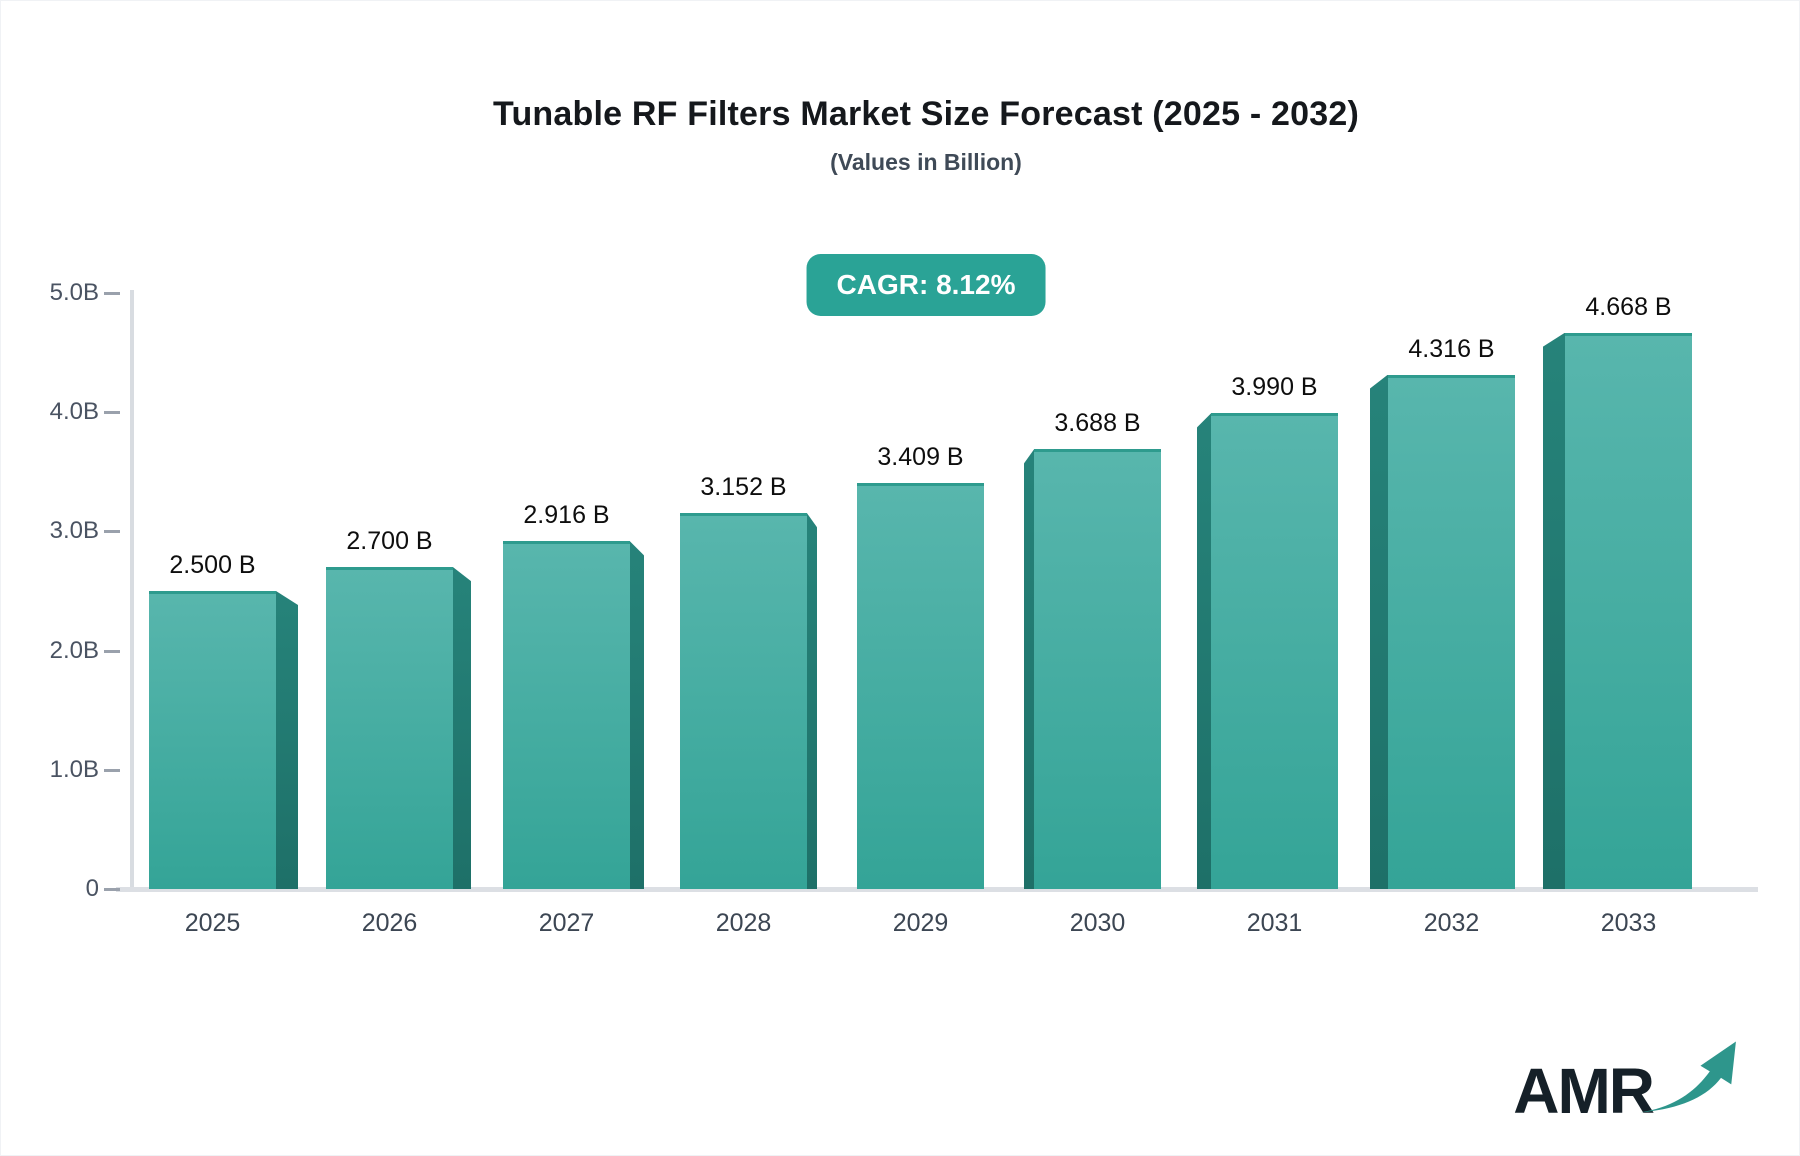  I want to click on bar-2031, so click(1274, 651).